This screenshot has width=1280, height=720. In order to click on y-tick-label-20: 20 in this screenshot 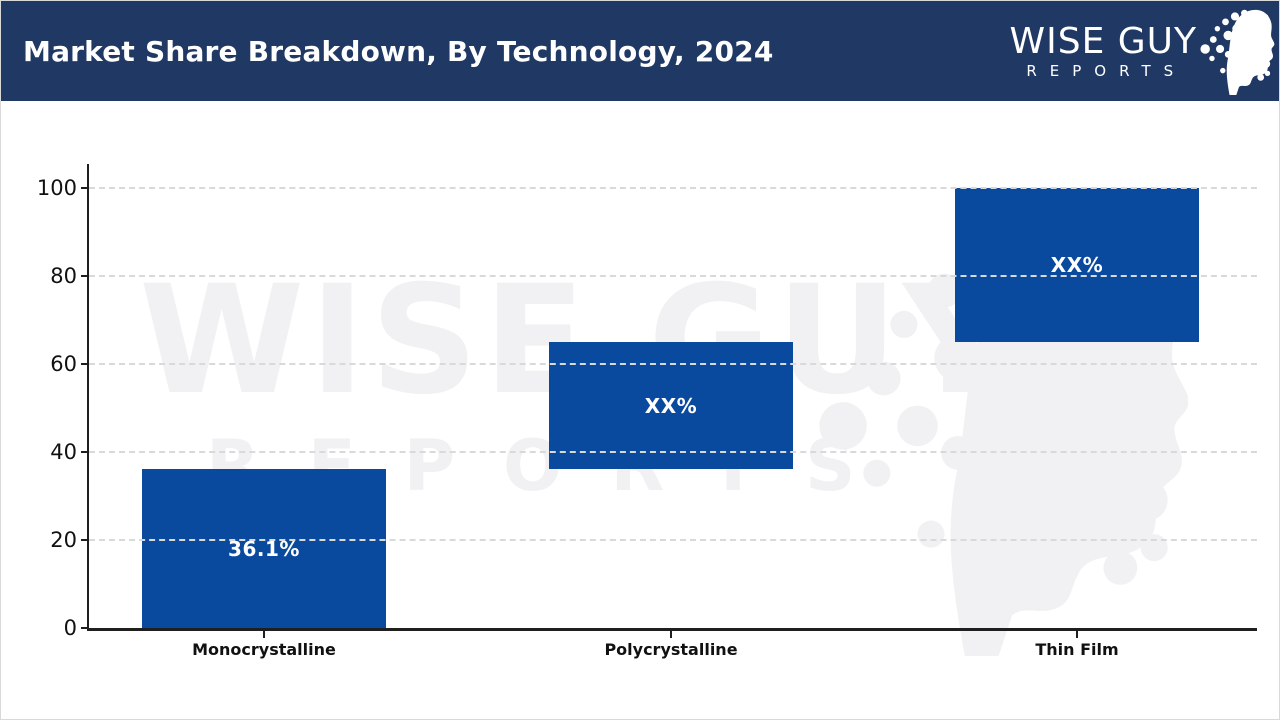, I will do `click(63, 540)`.